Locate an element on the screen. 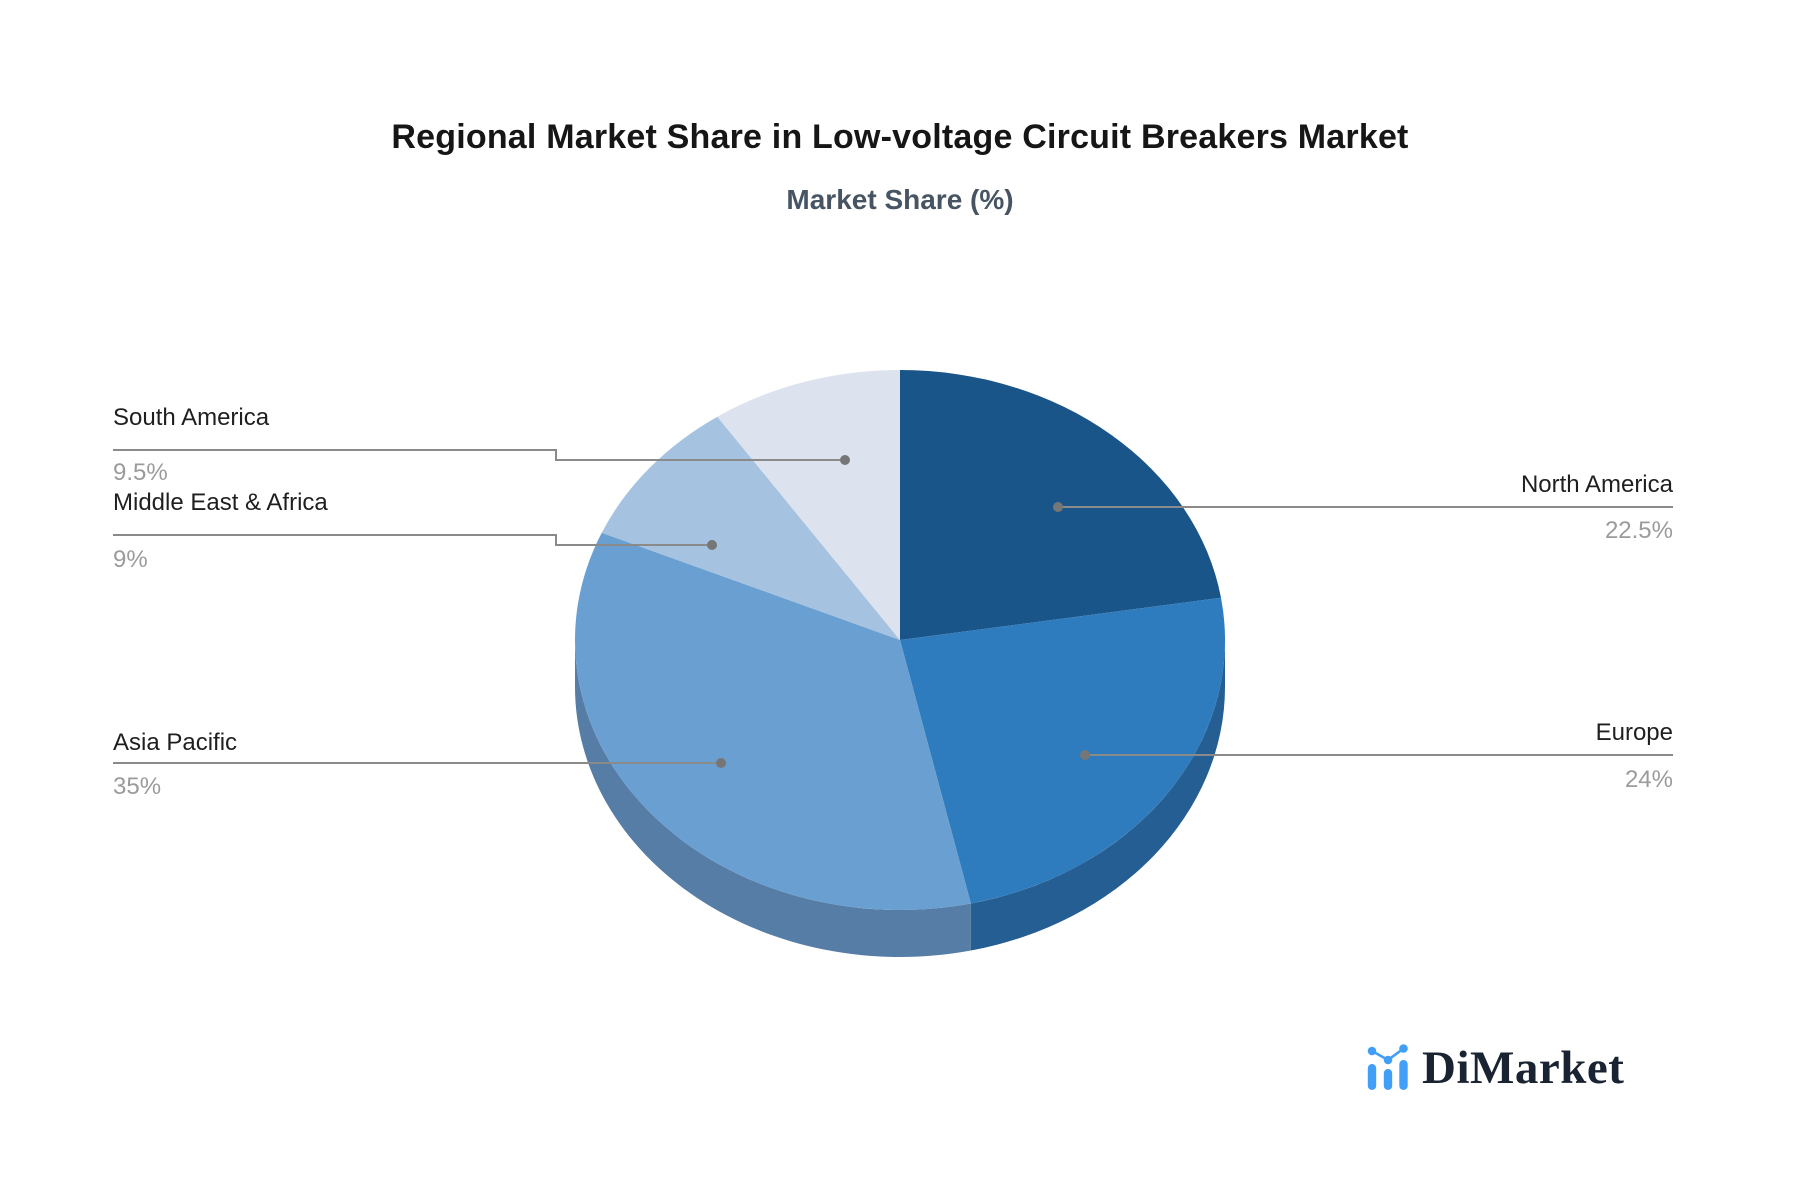 This screenshot has height=1196, width=1800. pie-slice-south-america is located at coordinates (808, 505).